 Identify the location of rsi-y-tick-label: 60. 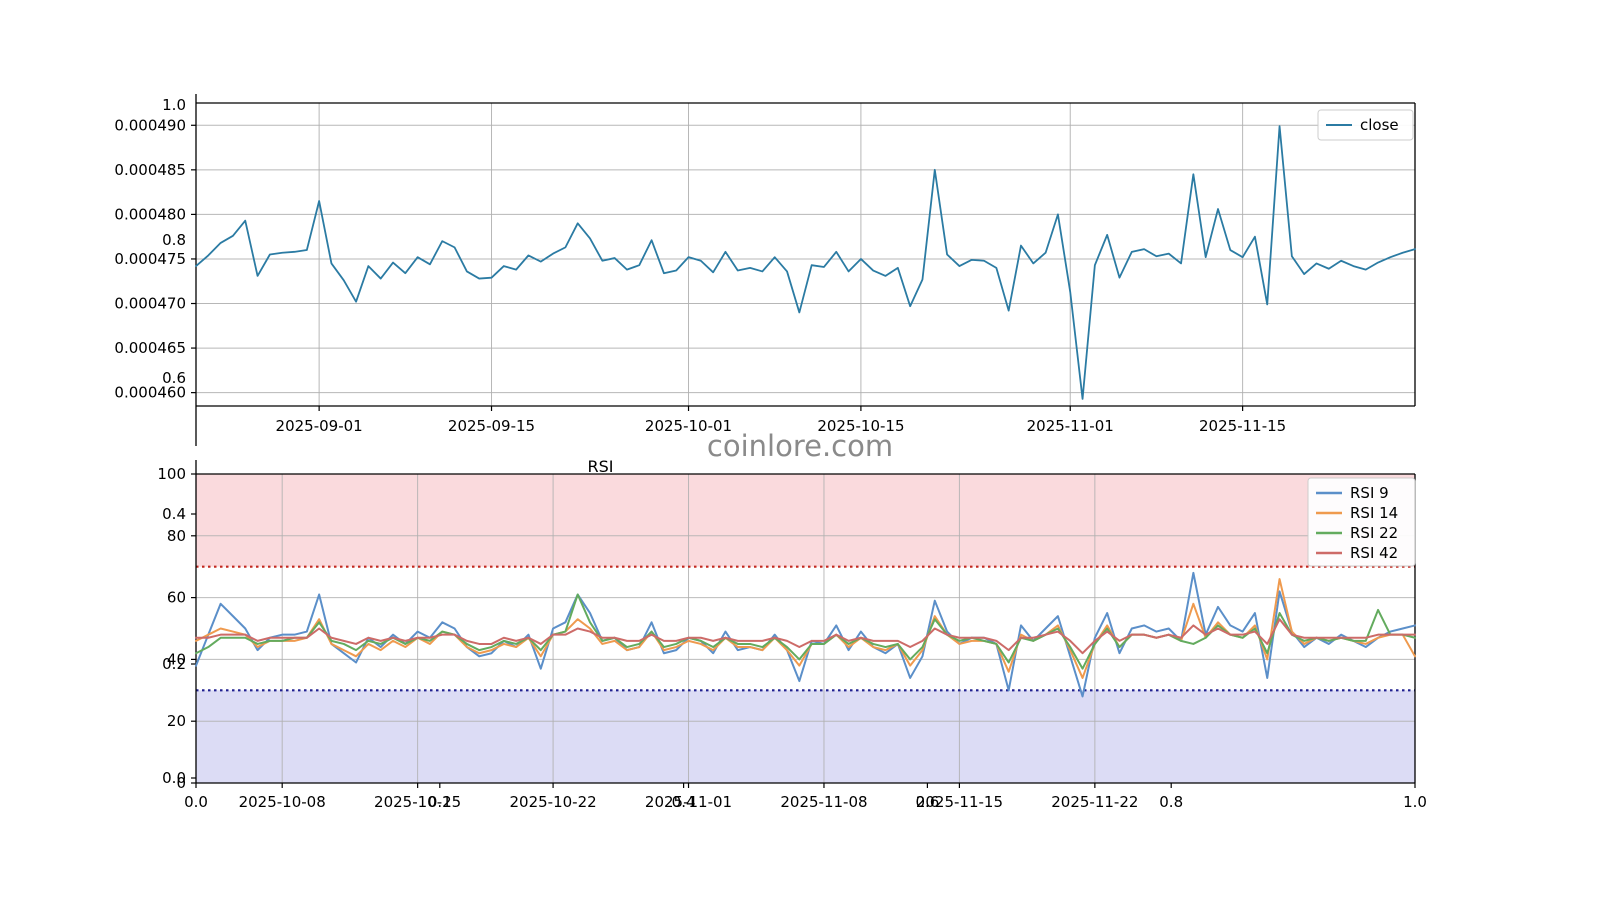
(176, 598).